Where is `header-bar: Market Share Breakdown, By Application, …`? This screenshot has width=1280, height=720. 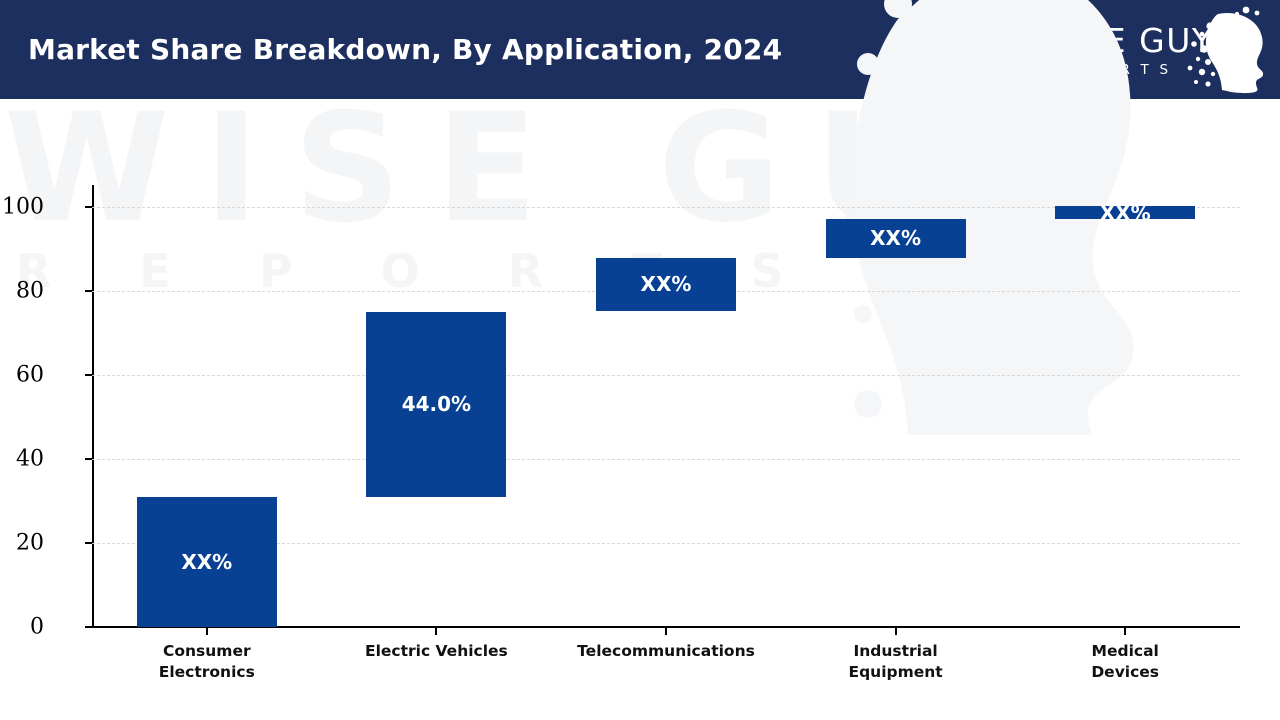
header-bar: Market Share Breakdown, By Application, … is located at coordinates (640, 49).